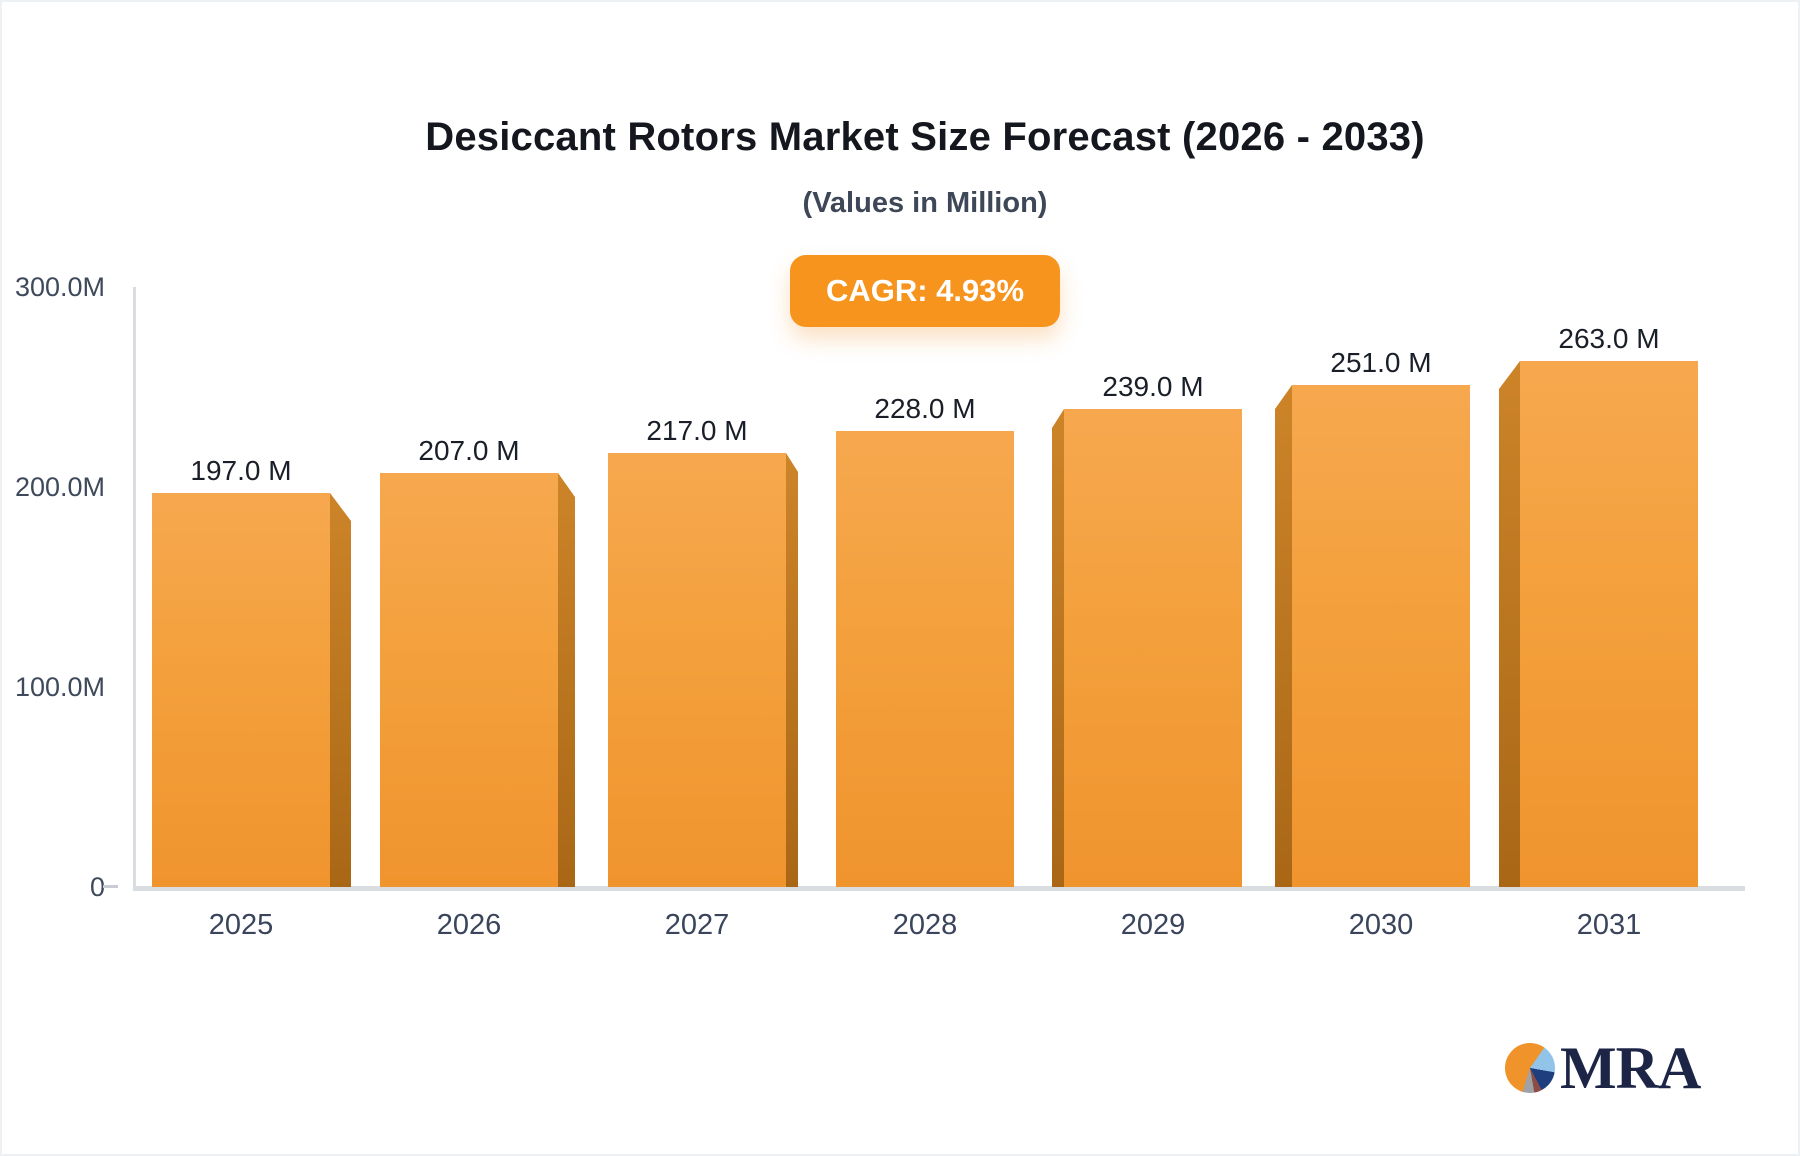  Describe the element at coordinates (1509, 624) in the screenshot. I see `bar-side-face-2031` at that location.